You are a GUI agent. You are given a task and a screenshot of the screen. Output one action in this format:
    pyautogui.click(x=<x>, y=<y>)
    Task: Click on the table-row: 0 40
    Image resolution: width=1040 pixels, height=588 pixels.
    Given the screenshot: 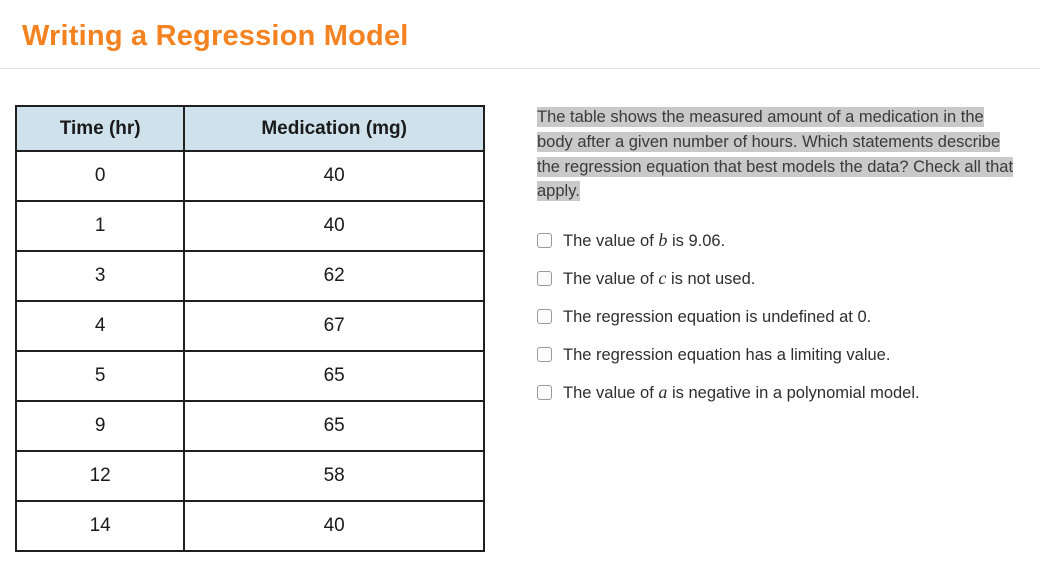 What is the action you would take?
    pyautogui.click(x=249, y=176)
    